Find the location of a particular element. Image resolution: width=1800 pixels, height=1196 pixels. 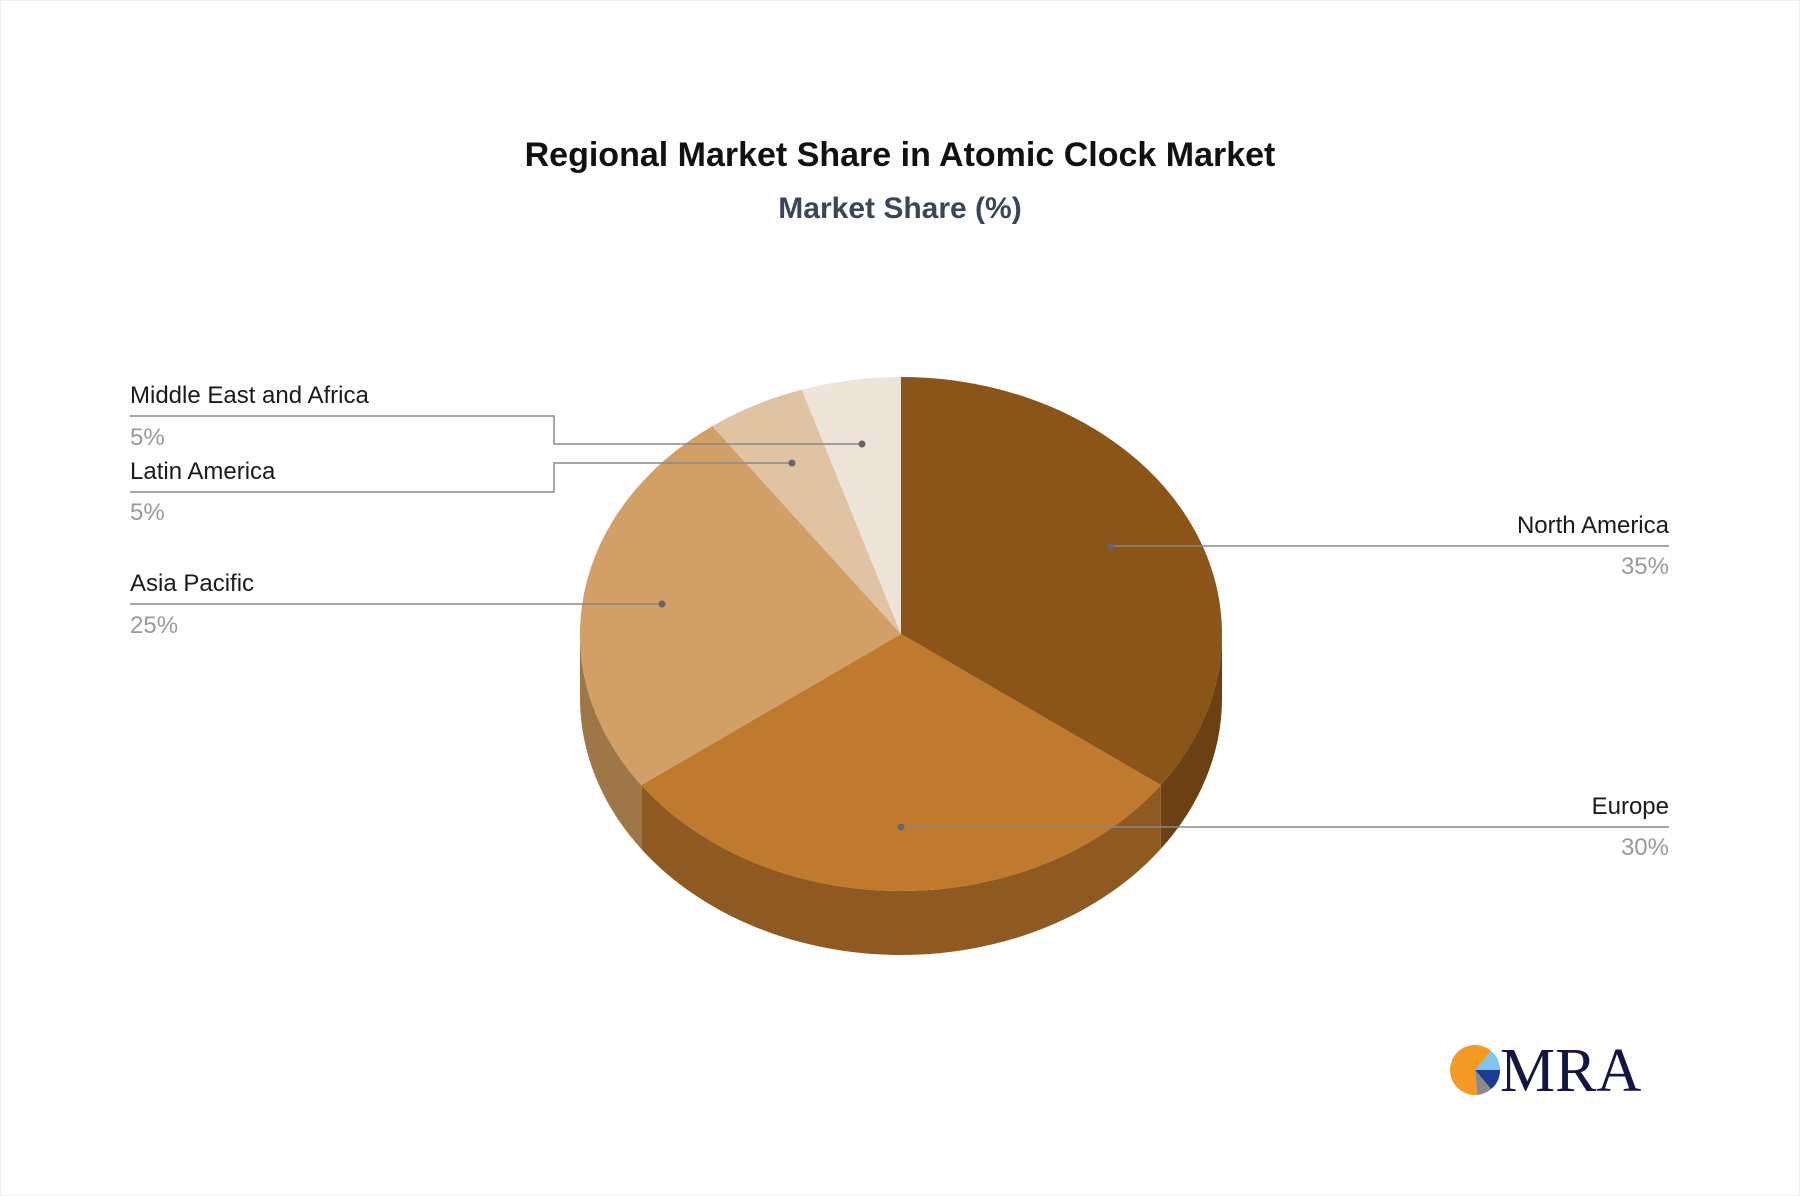

pie-slice-north-america is located at coordinates (1061, 581).